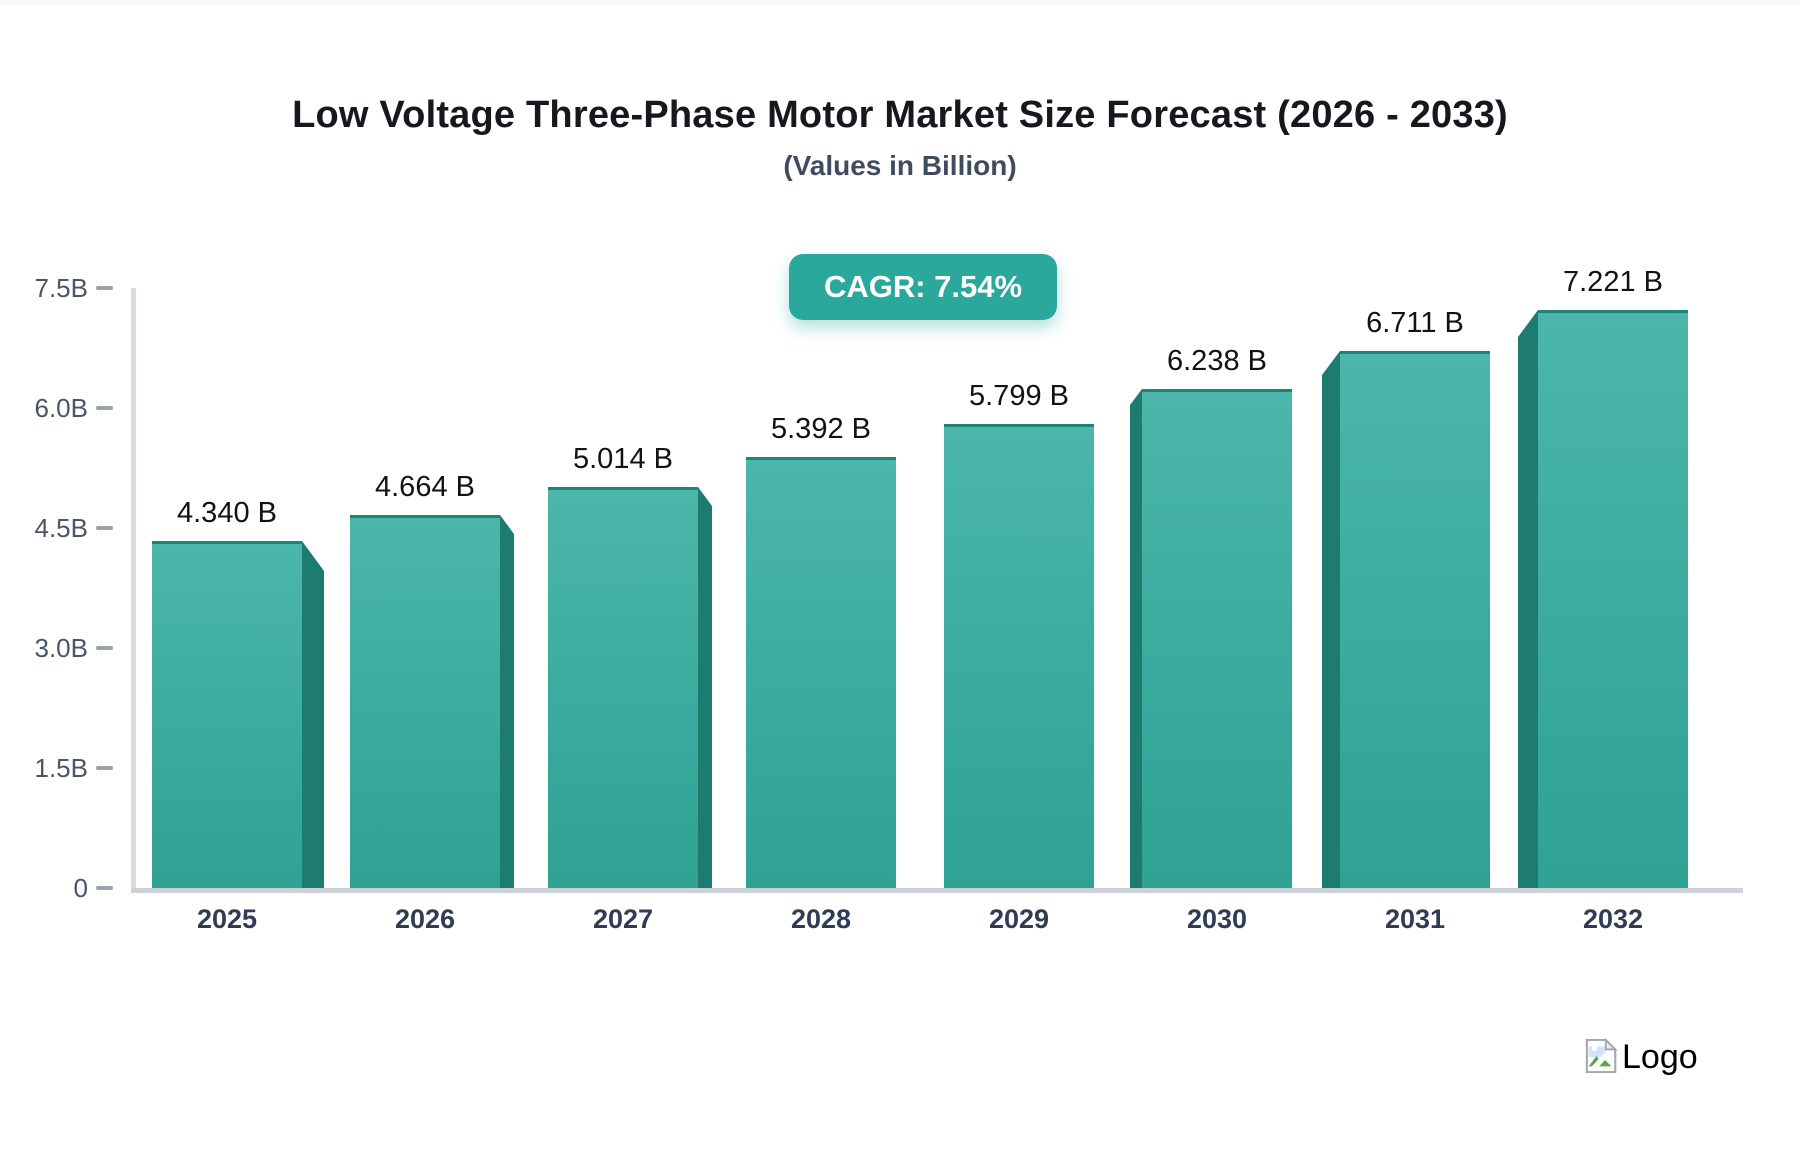 The image size is (1800, 1156). What do you see at coordinates (227, 919) in the screenshot?
I see `x-tick-label-2025: 2025` at bounding box center [227, 919].